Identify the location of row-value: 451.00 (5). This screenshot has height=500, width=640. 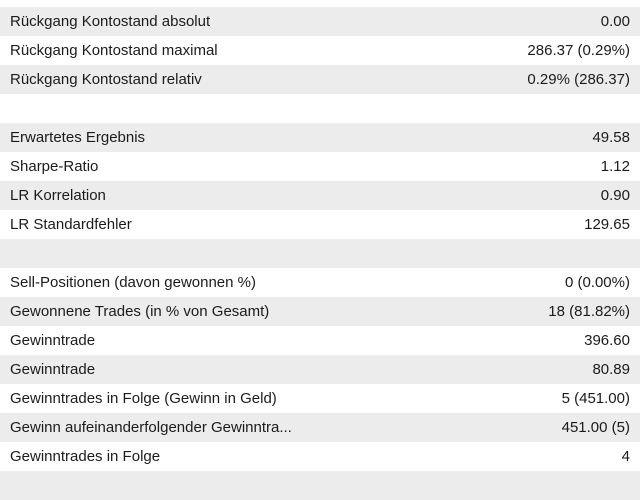
(595, 427).